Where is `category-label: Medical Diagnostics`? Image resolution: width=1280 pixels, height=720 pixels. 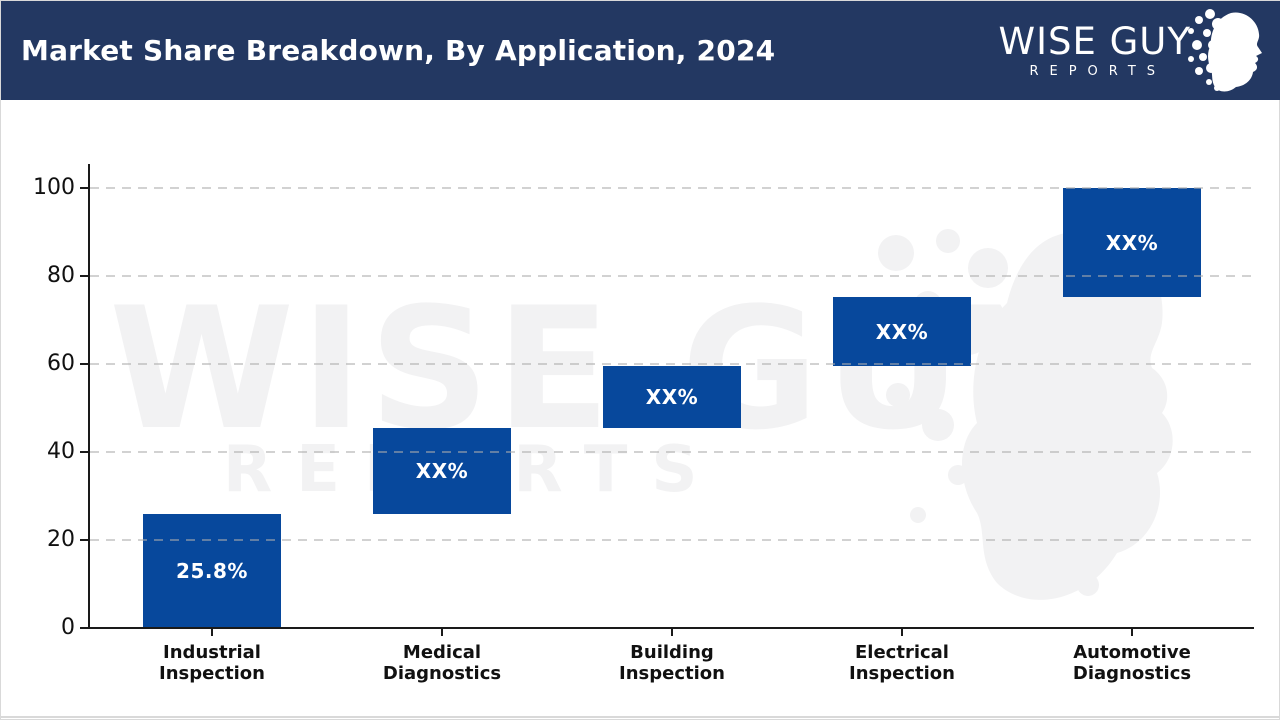 category-label: Medical Diagnostics is located at coordinates (442, 663).